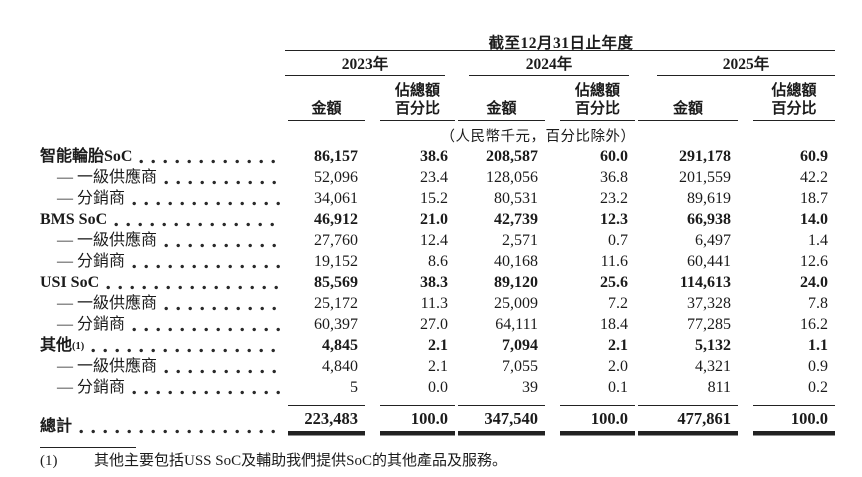  I want to click on cell-amount: 60,441, so click(686, 261).